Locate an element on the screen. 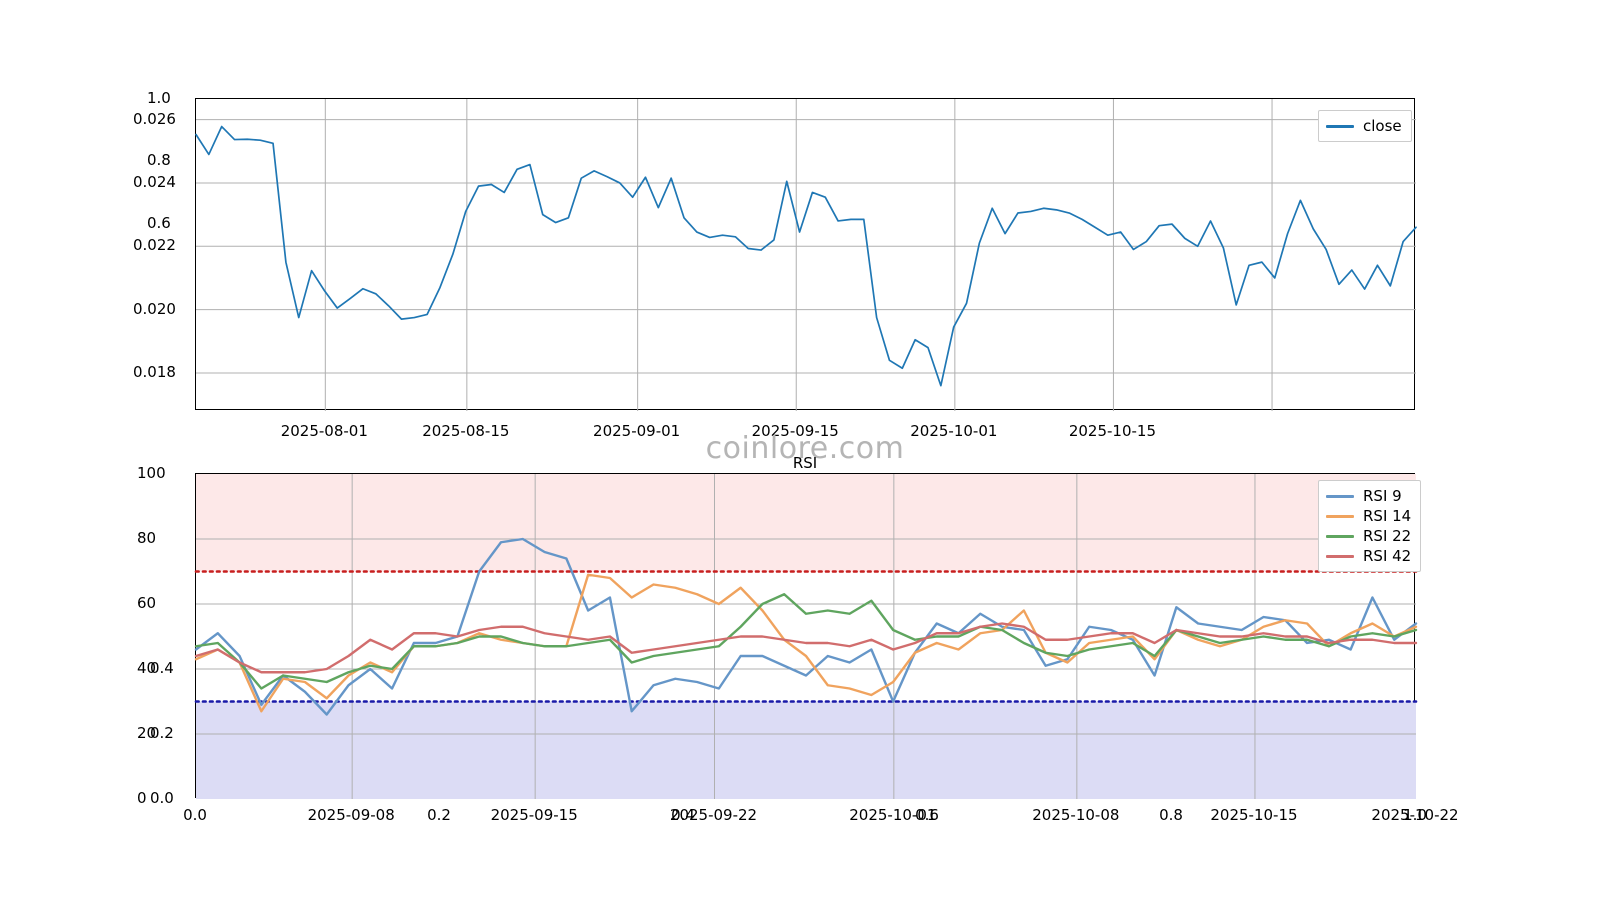  price-x-tick-2025-08-01: 2025-08-01 is located at coordinates (324, 431).